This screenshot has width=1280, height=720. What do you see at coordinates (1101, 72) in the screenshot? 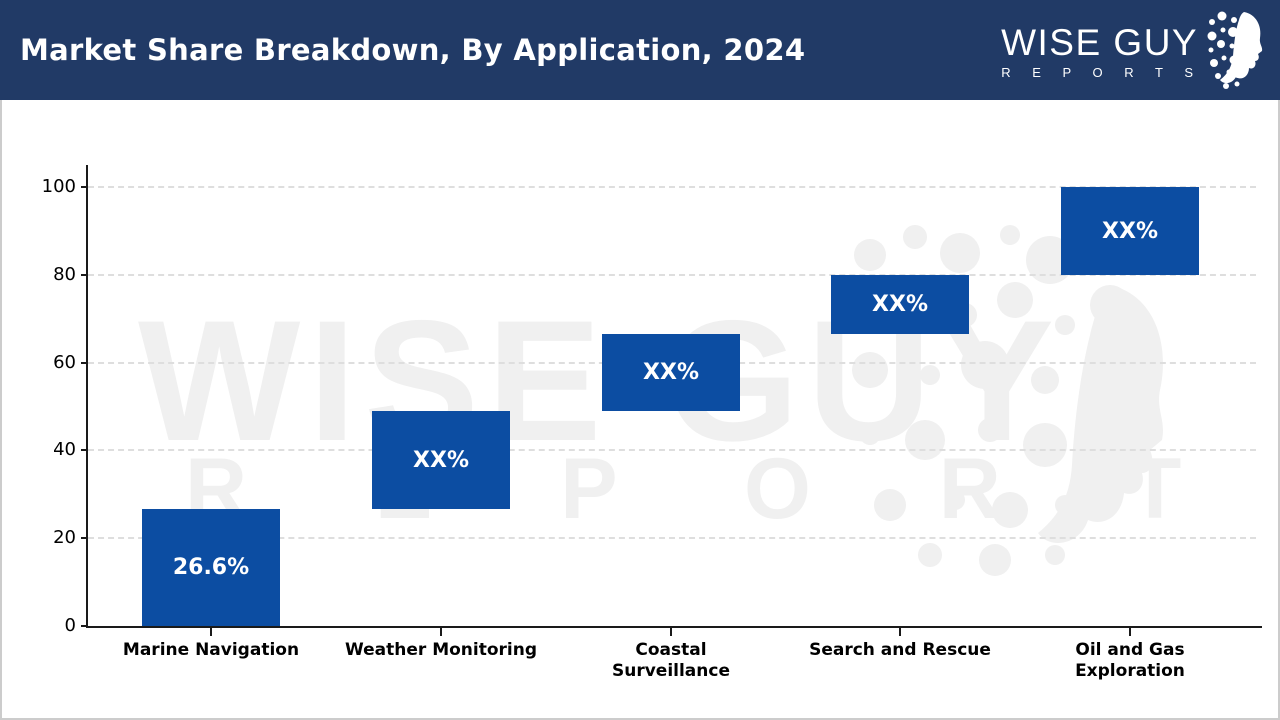
I see `brand-subname: R E P O R T S` at bounding box center [1101, 72].